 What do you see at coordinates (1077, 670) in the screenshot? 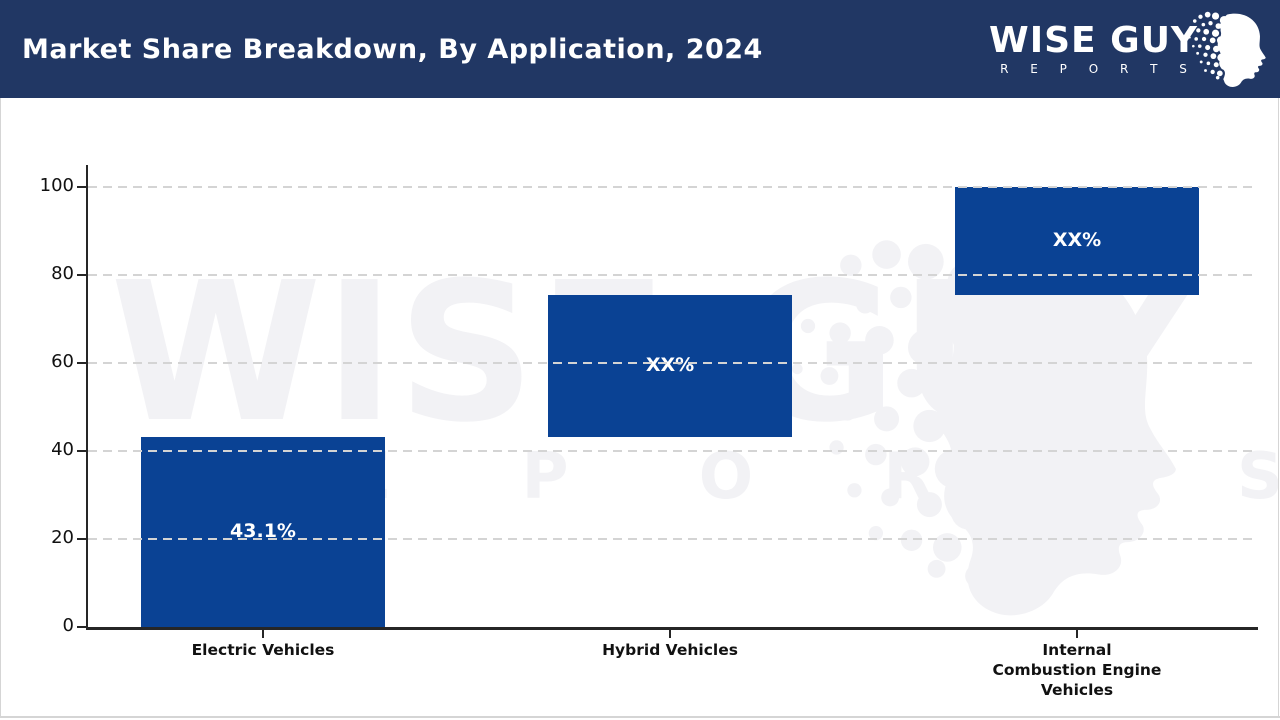
I see `x-axis-category-label: Internal Combustion Engine Vehicles` at bounding box center [1077, 670].